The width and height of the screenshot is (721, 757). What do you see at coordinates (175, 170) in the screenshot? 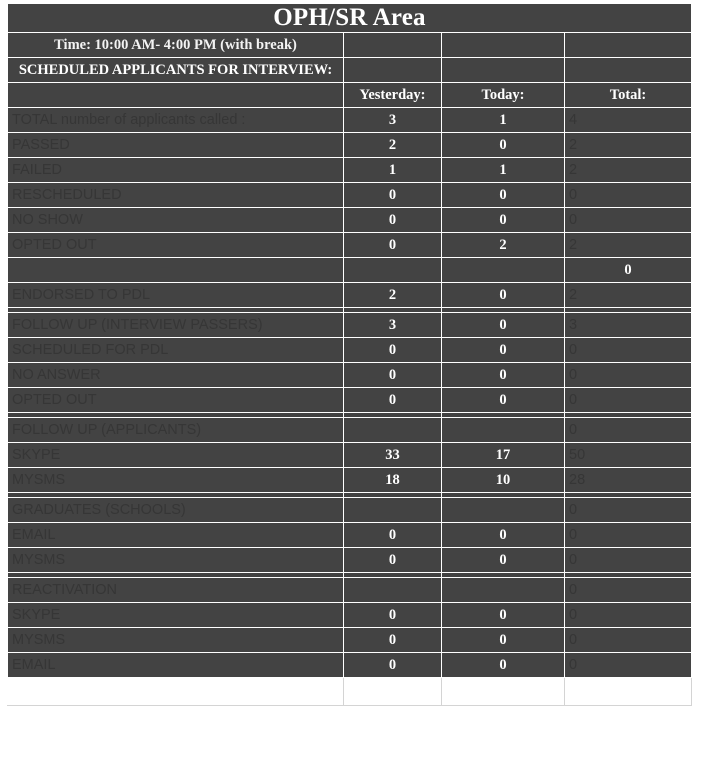
I see `row-label: FAILED` at bounding box center [175, 170].